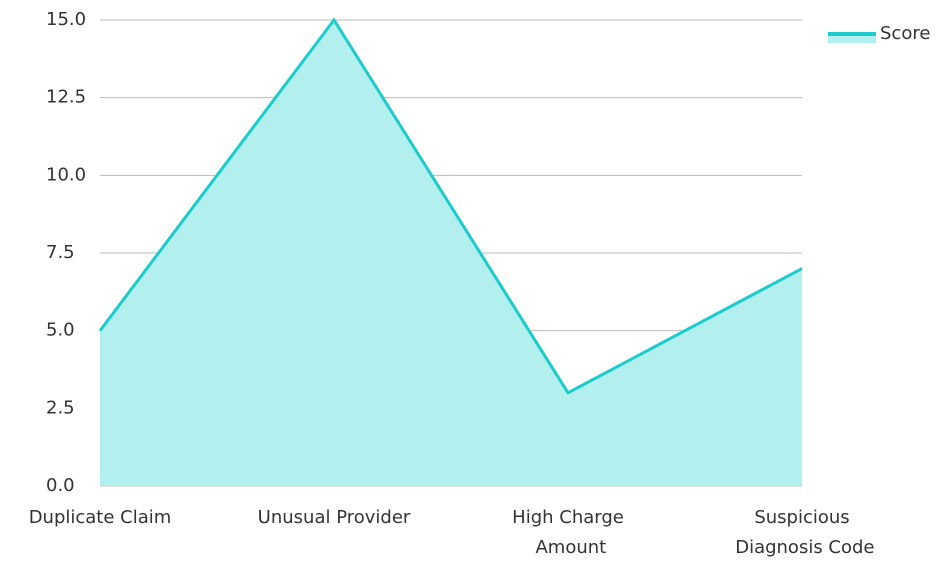 The image size is (952, 562). What do you see at coordinates (100, 517) in the screenshot?
I see `x-tick-label: Duplicate Claim` at bounding box center [100, 517].